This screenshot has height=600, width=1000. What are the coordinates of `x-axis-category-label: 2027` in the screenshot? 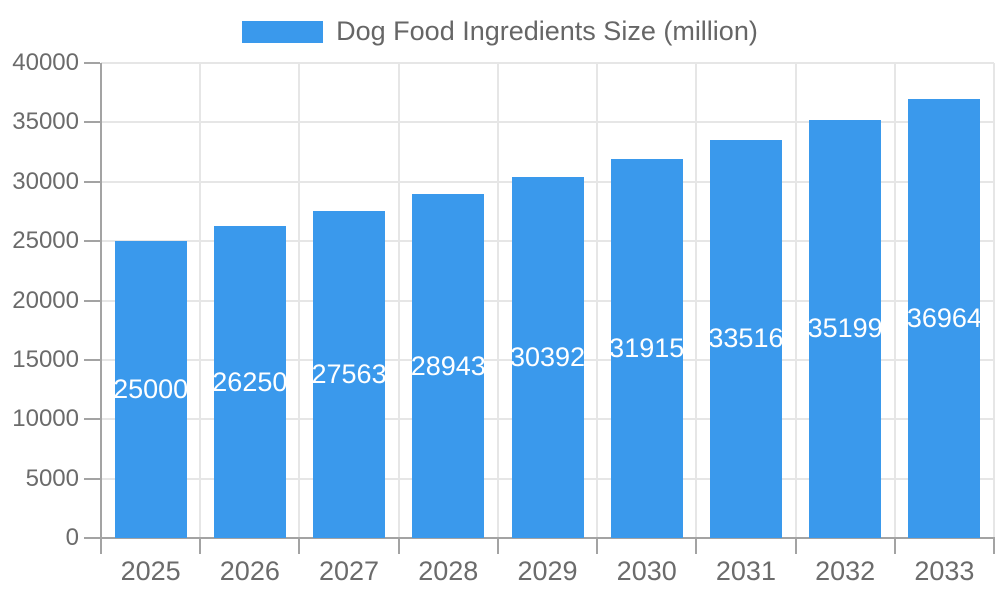 It's located at (349, 571).